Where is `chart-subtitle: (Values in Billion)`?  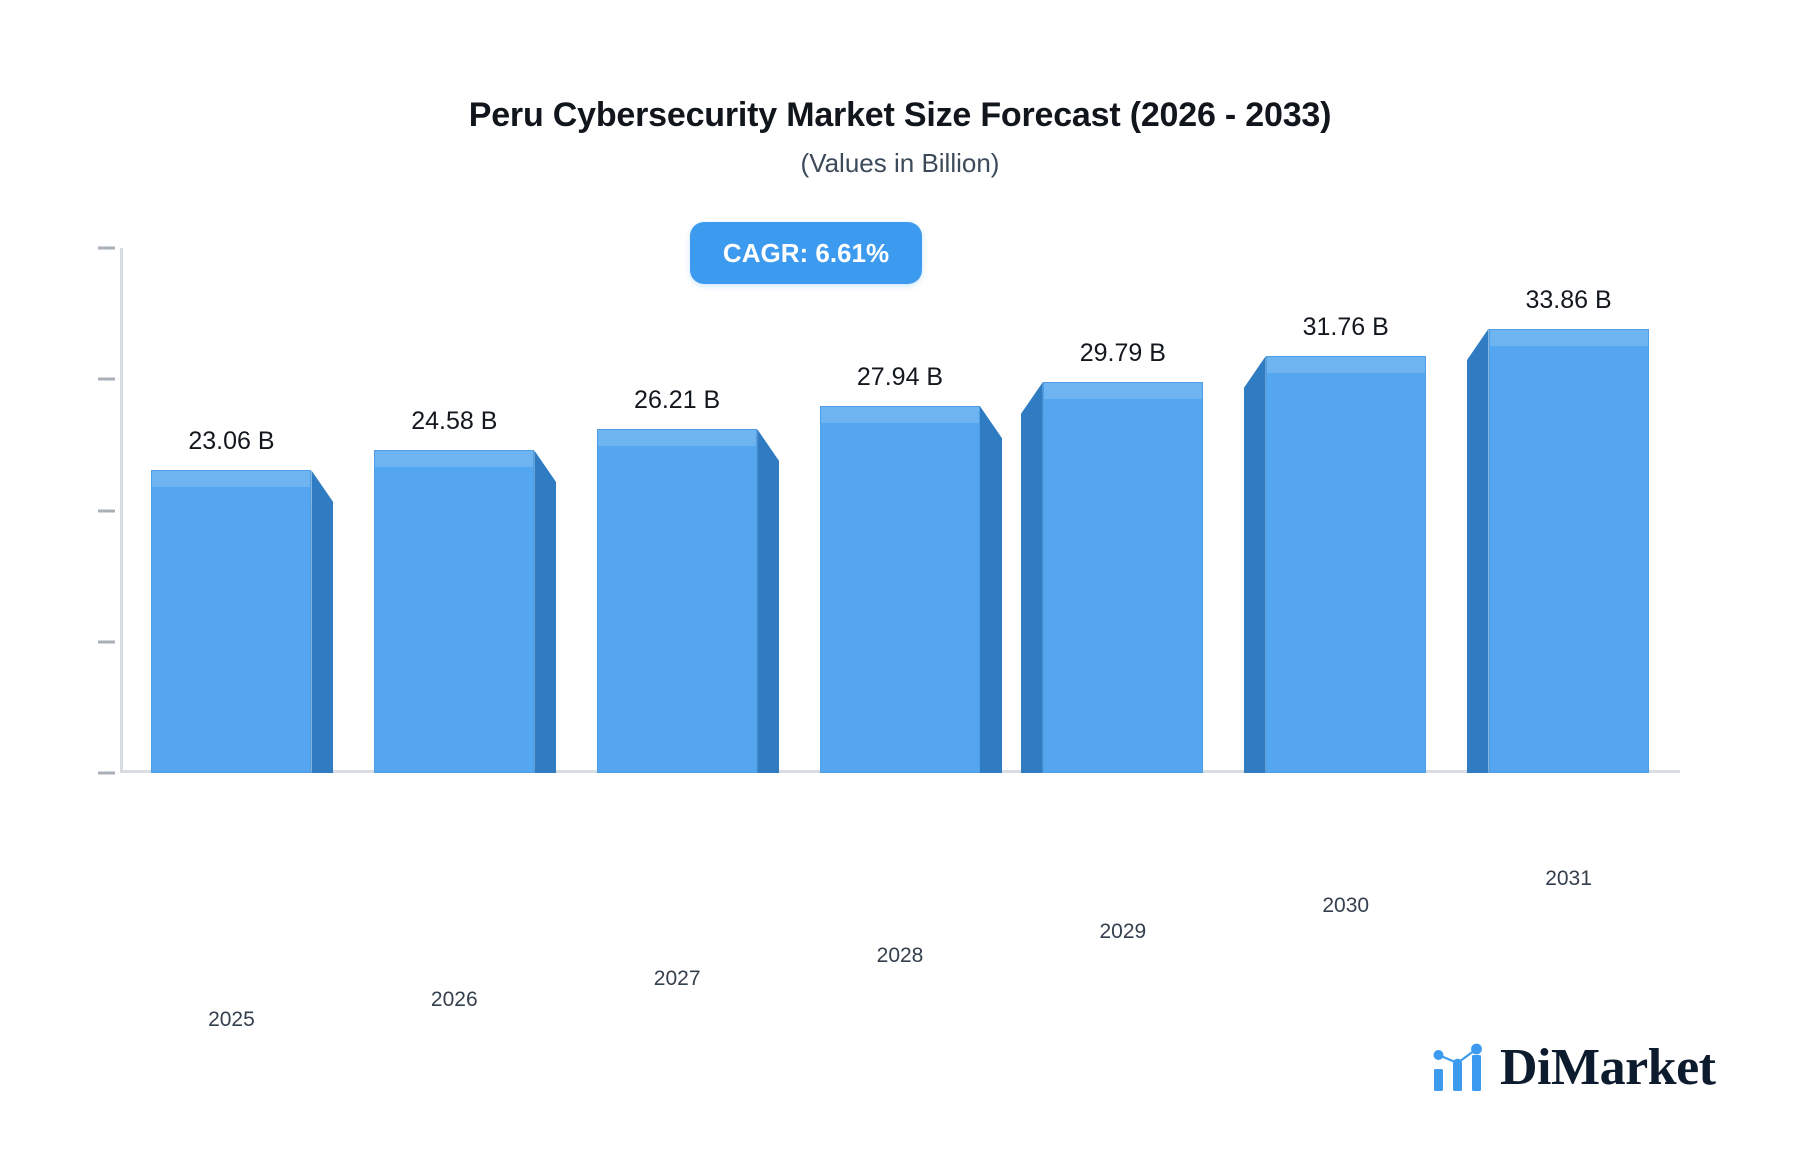 chart-subtitle: (Values in Billion) is located at coordinates (900, 163).